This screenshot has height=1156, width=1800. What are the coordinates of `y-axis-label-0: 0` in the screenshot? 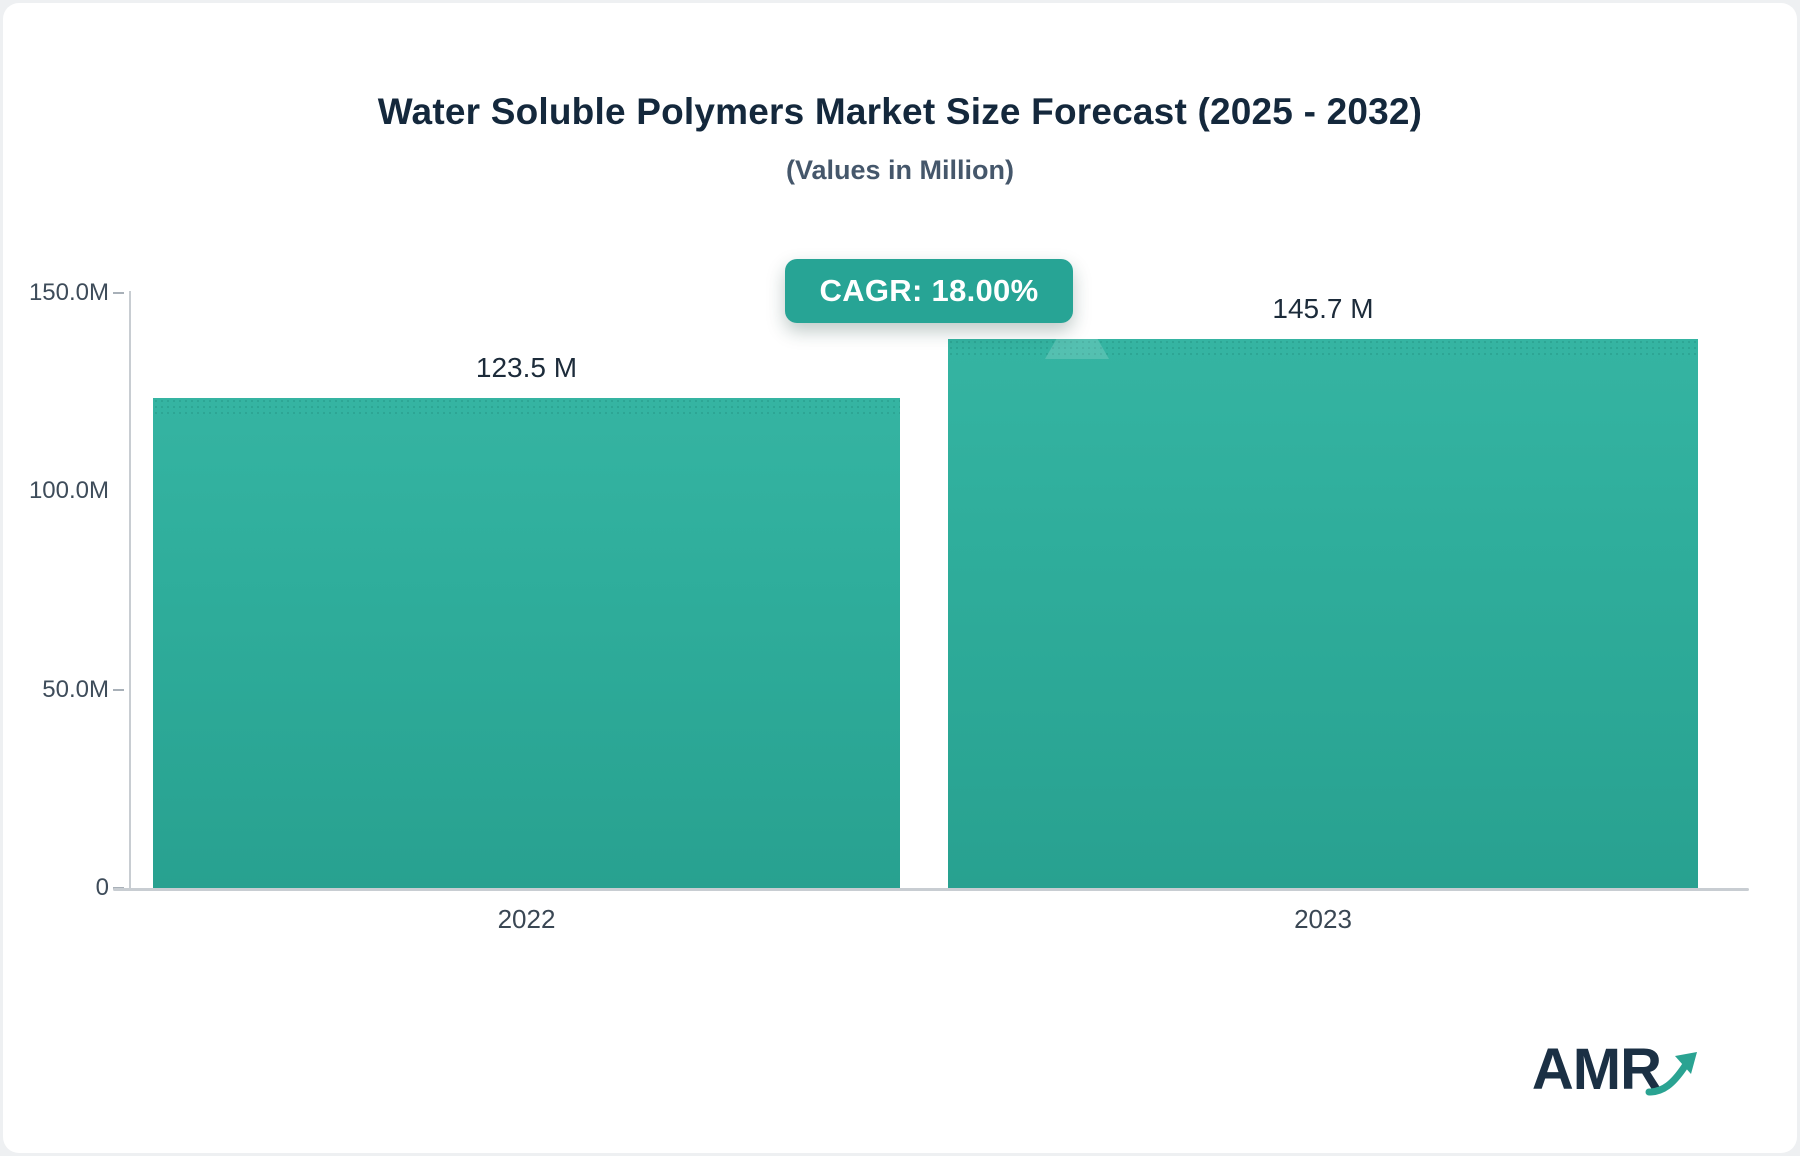 It's located at (102, 887).